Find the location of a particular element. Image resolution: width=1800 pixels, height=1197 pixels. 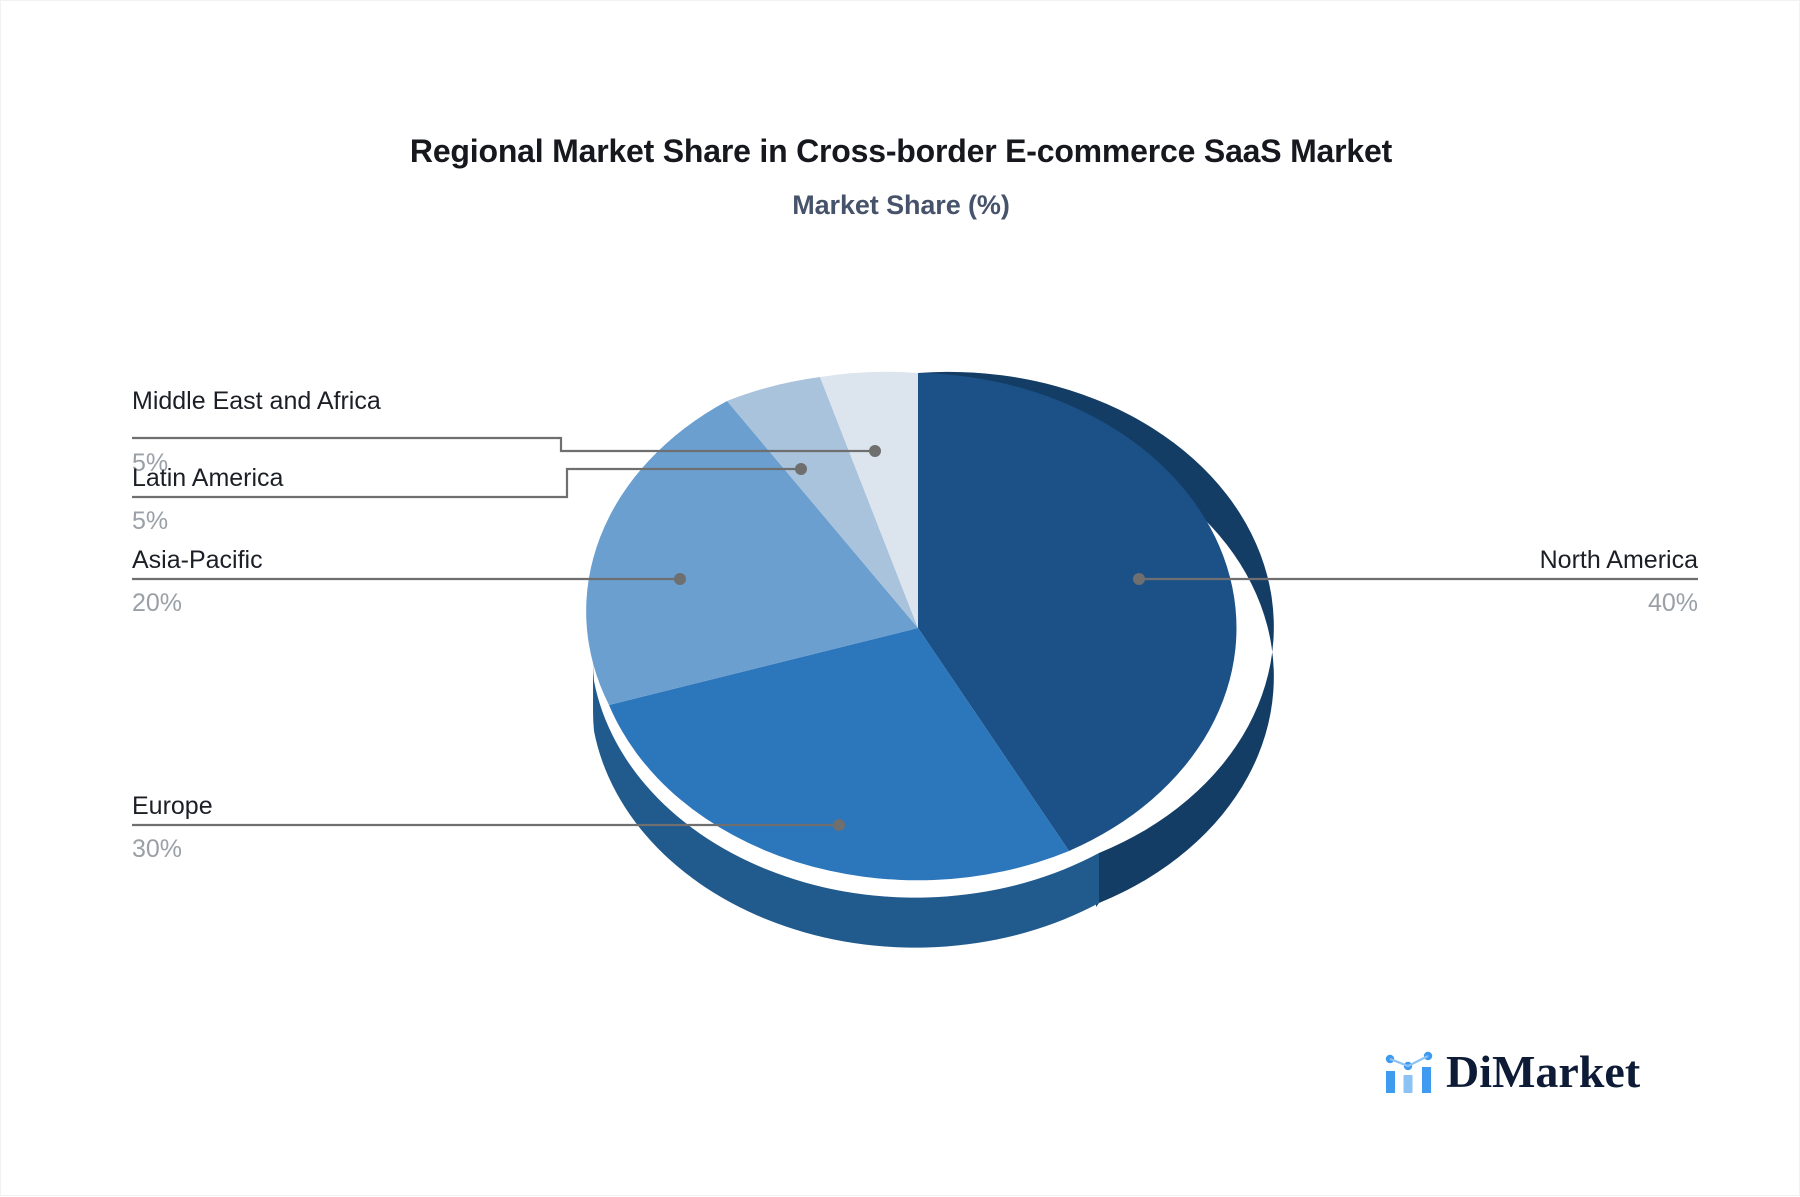

slice-asia-pacific is located at coordinates (752, 553).